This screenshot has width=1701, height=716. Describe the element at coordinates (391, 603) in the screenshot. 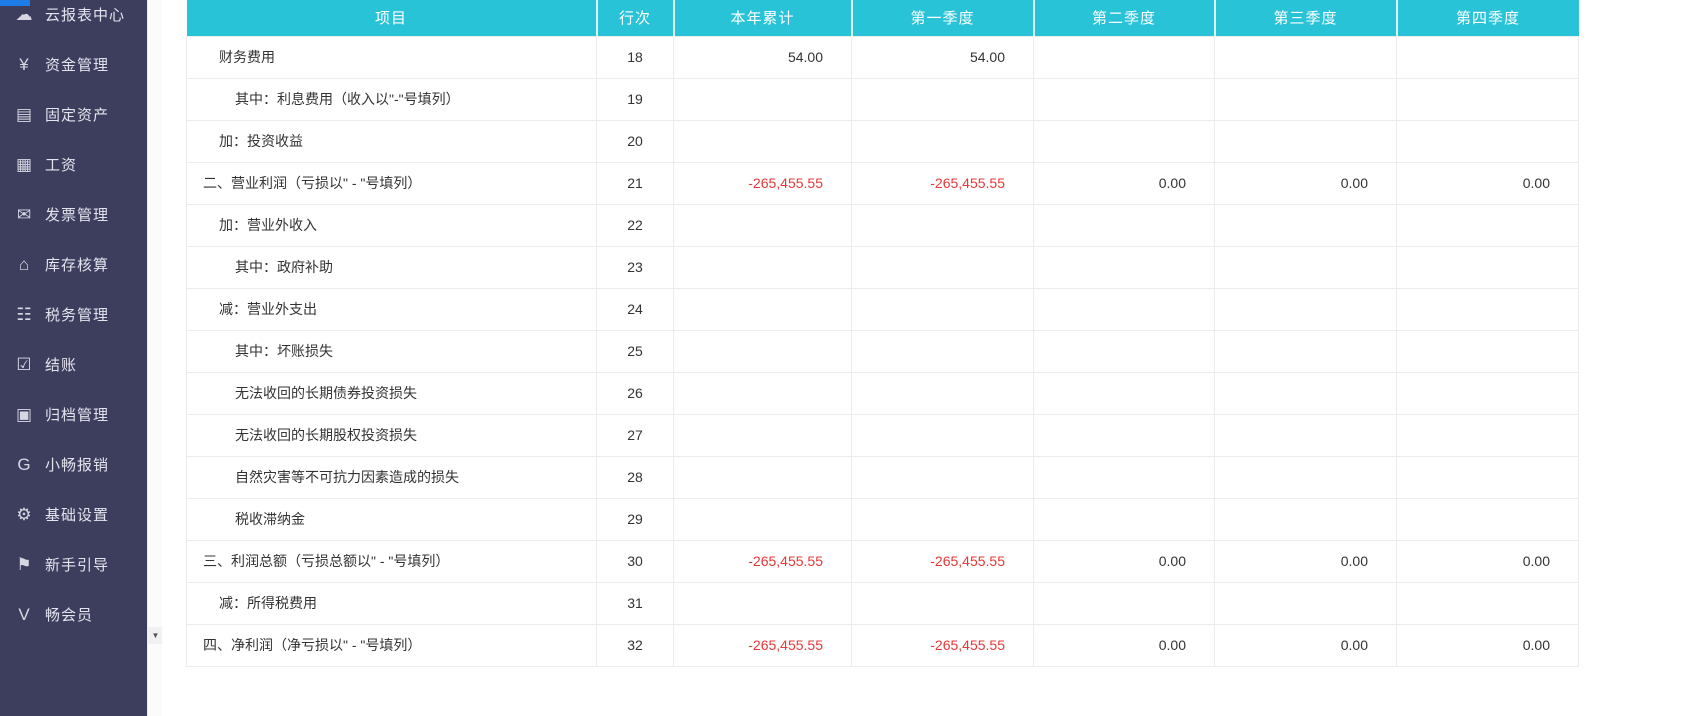

I see `item-cell: 减：所得税费用` at that location.